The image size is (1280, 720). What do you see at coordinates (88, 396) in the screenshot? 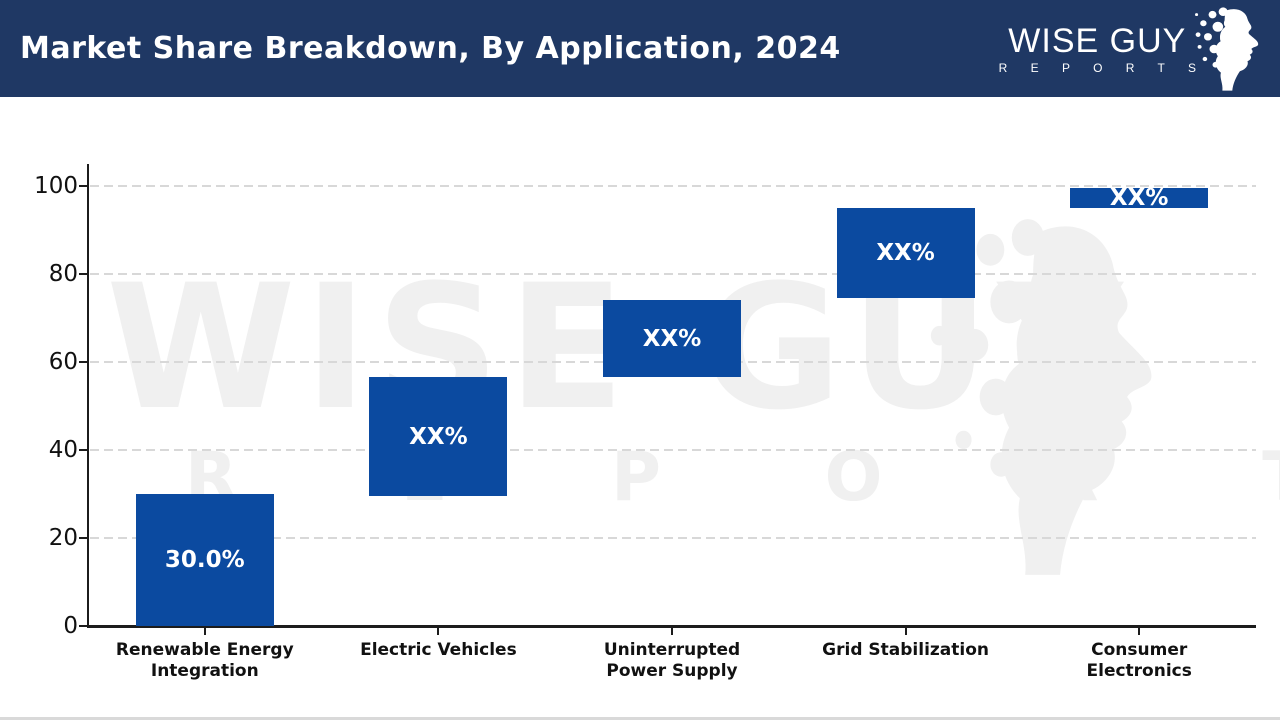
I see `y-axis-line` at bounding box center [88, 396].